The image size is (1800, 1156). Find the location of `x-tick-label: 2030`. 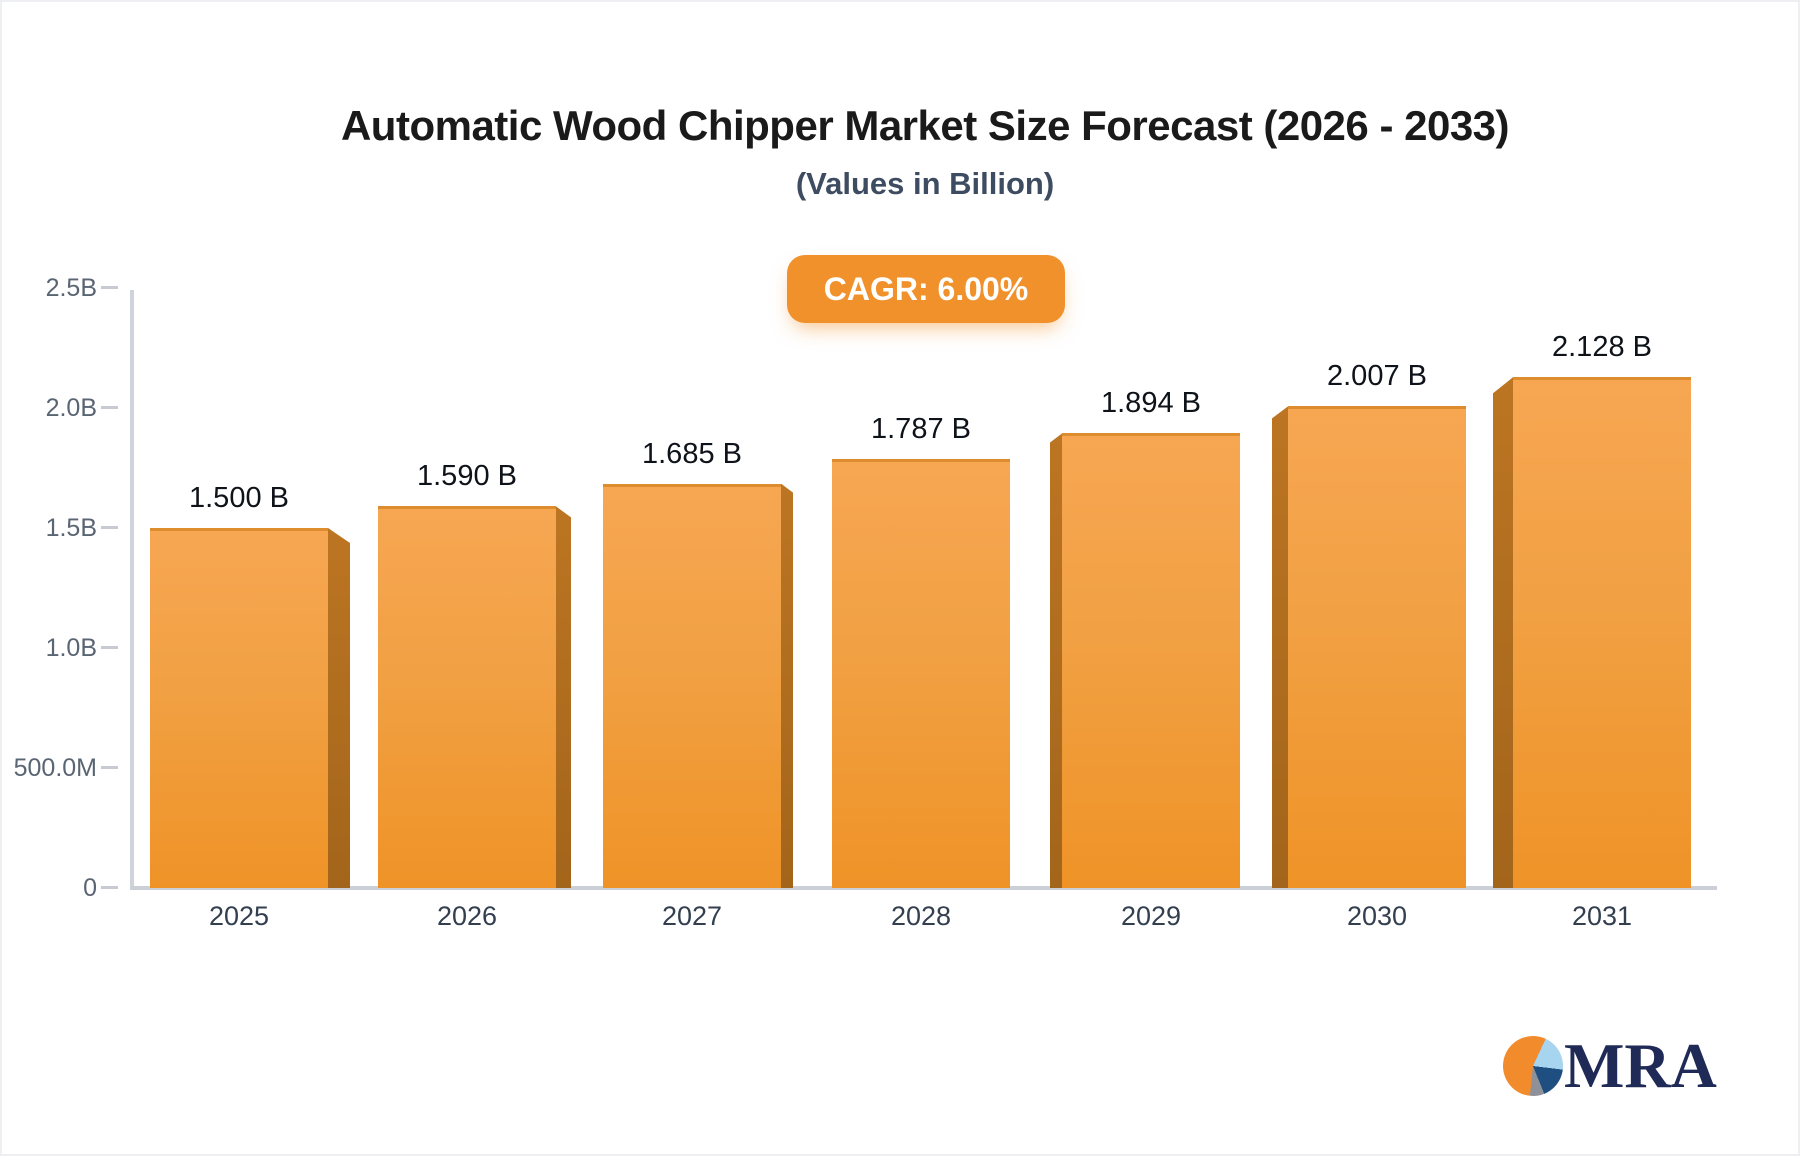

x-tick-label: 2030 is located at coordinates (1377, 916).